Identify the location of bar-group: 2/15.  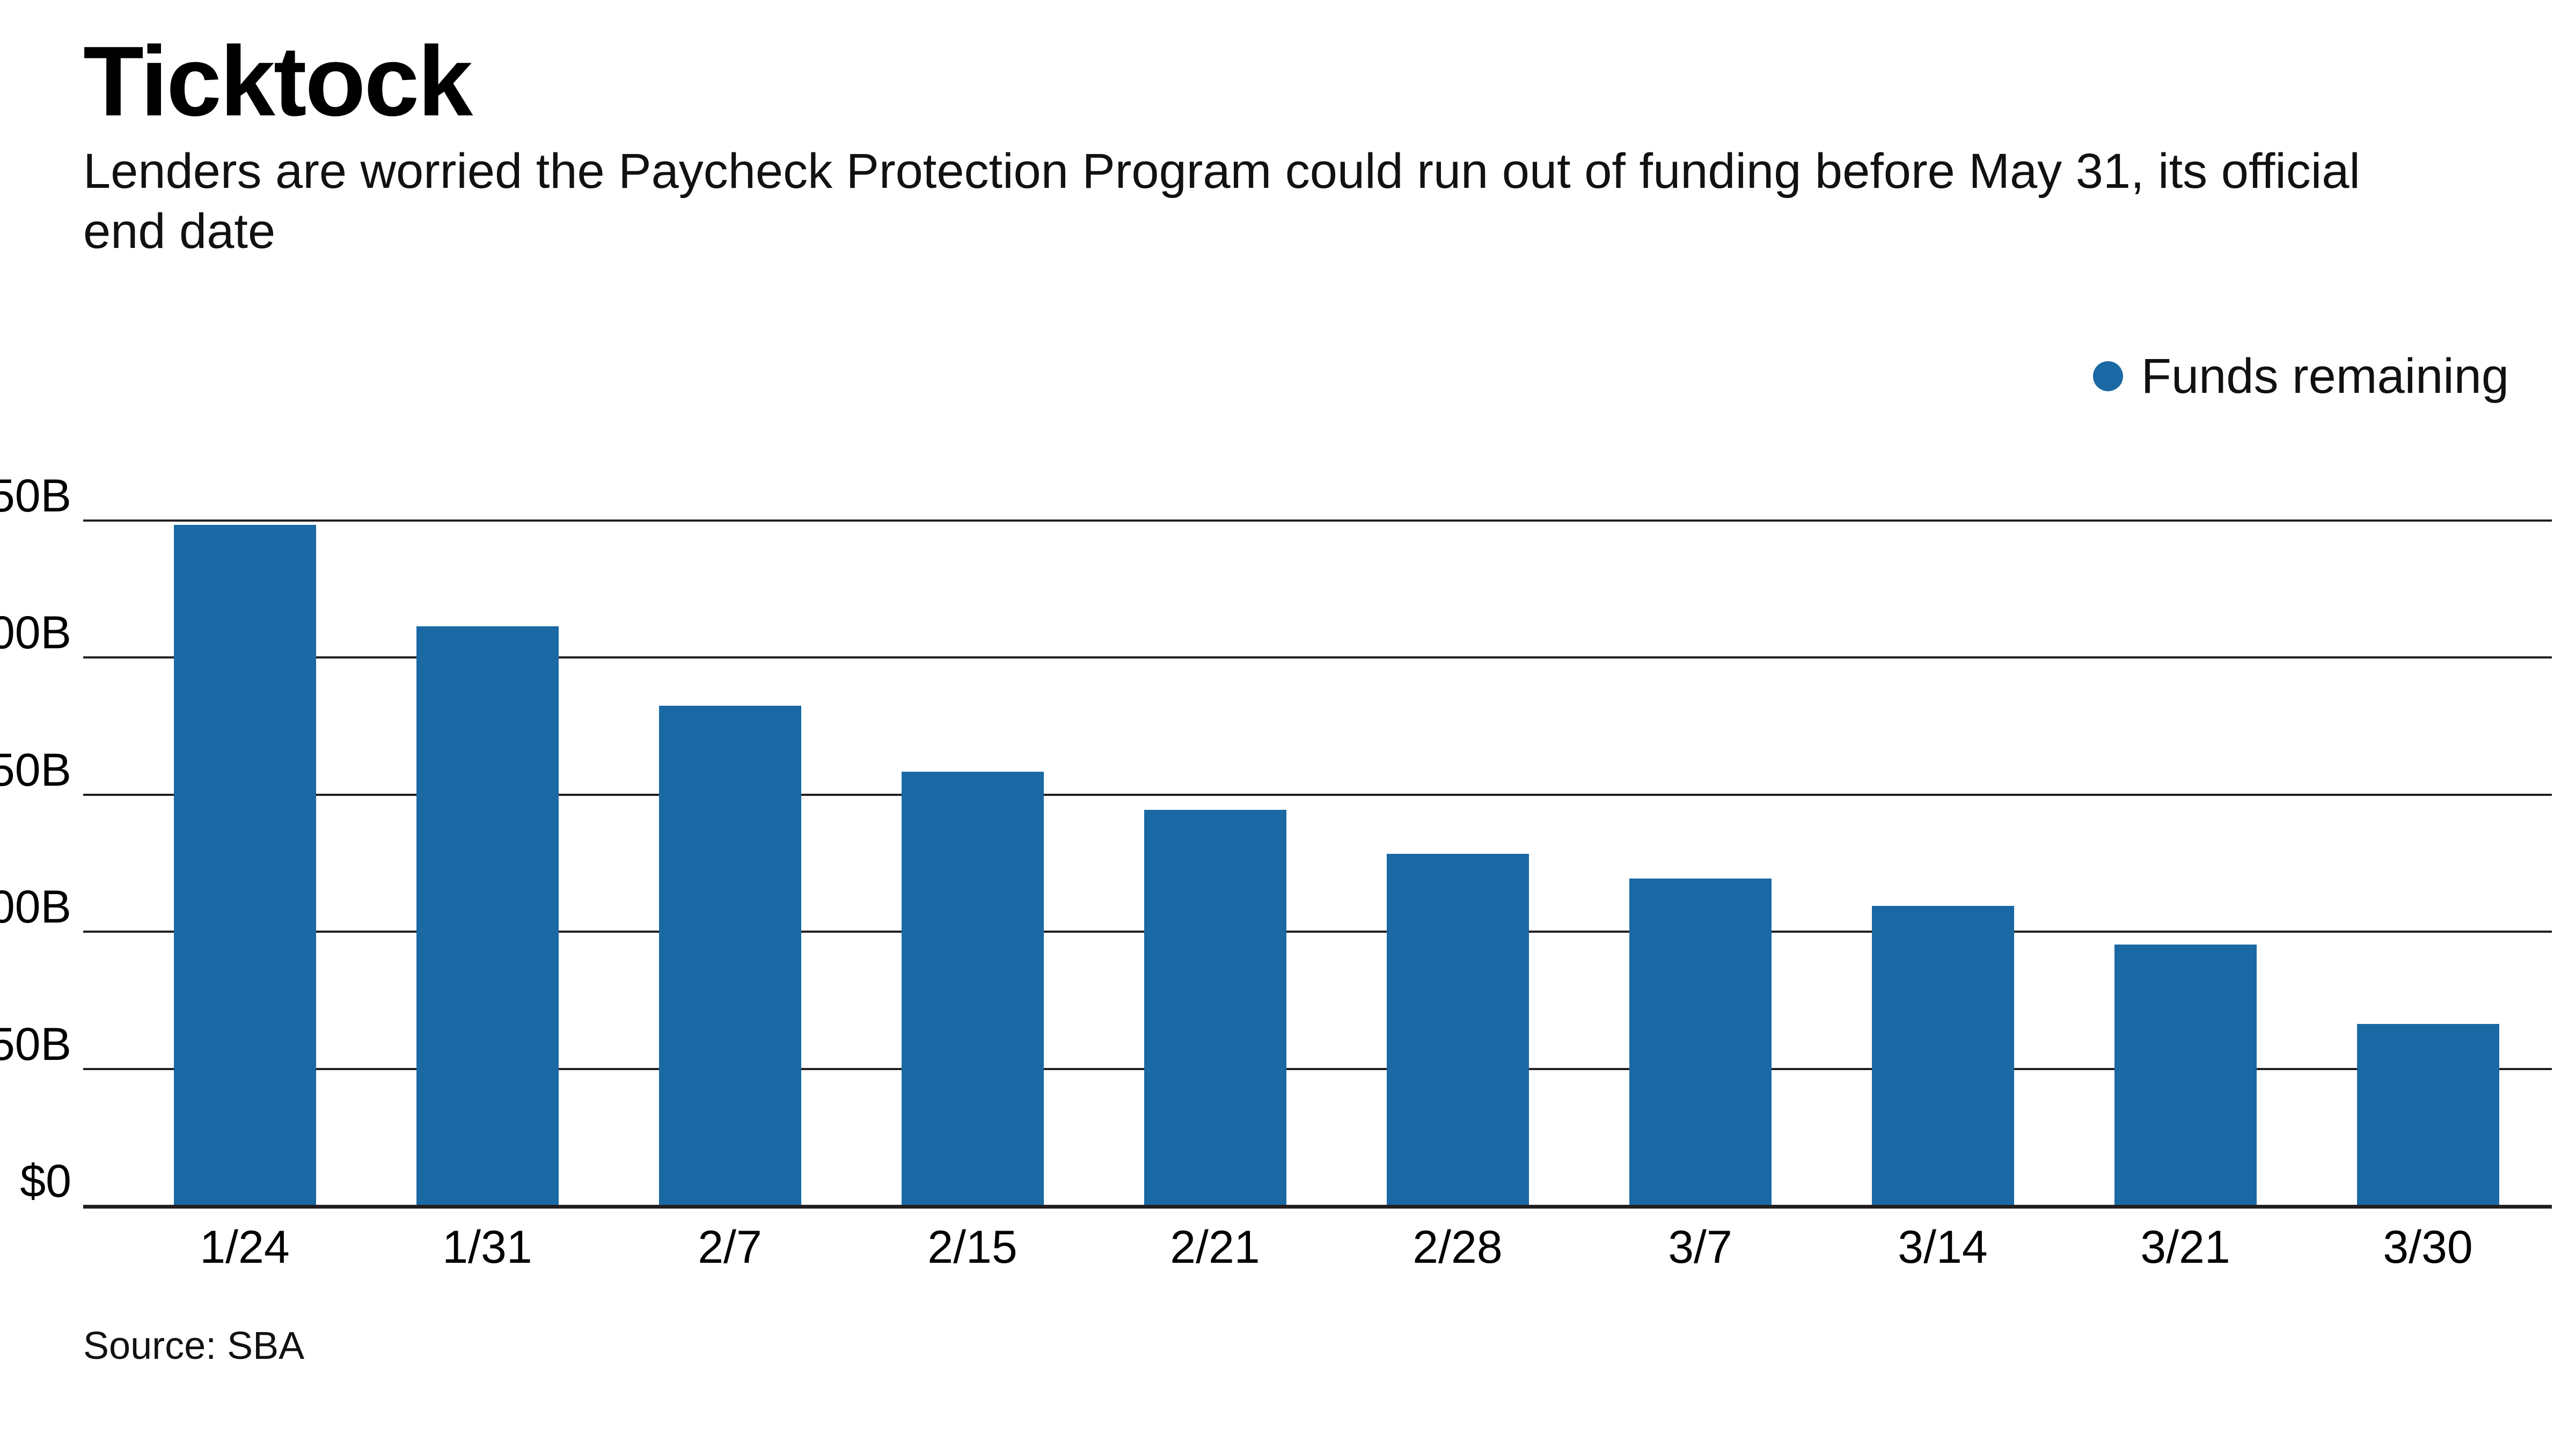
(972, 894).